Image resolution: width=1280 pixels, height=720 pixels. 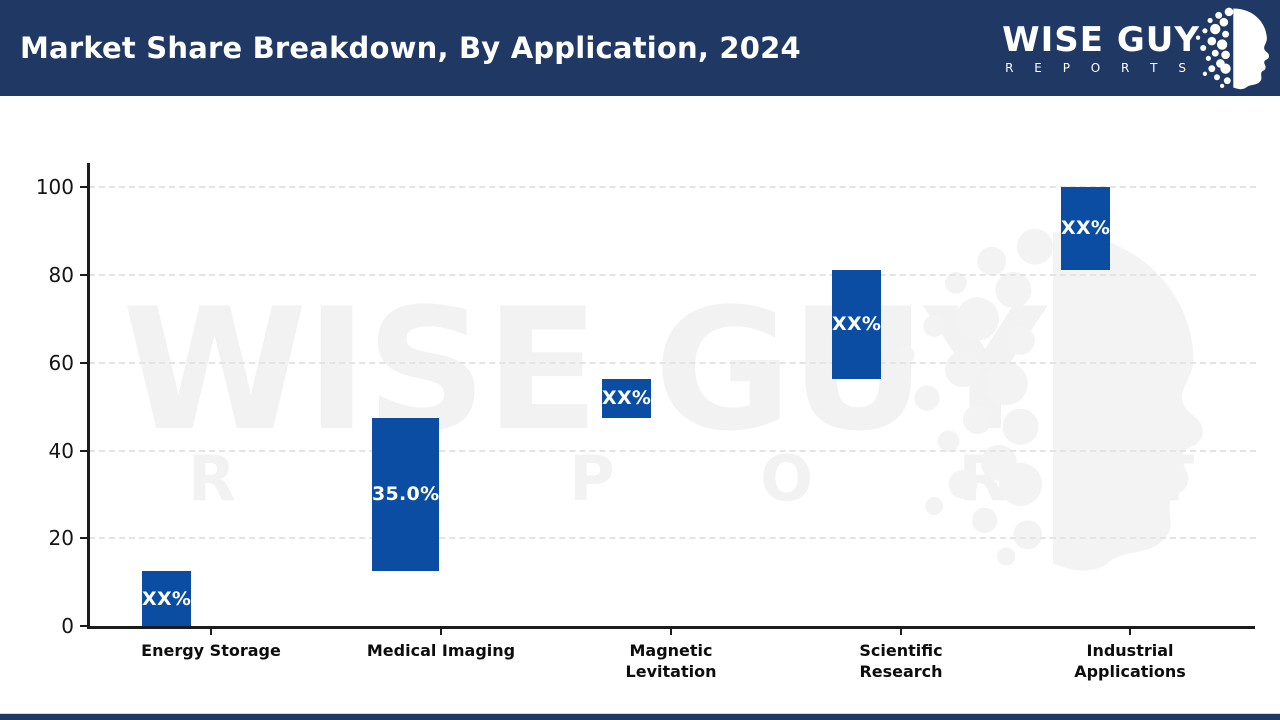 I want to click on y-tick-label: 20, so click(x=61, y=538).